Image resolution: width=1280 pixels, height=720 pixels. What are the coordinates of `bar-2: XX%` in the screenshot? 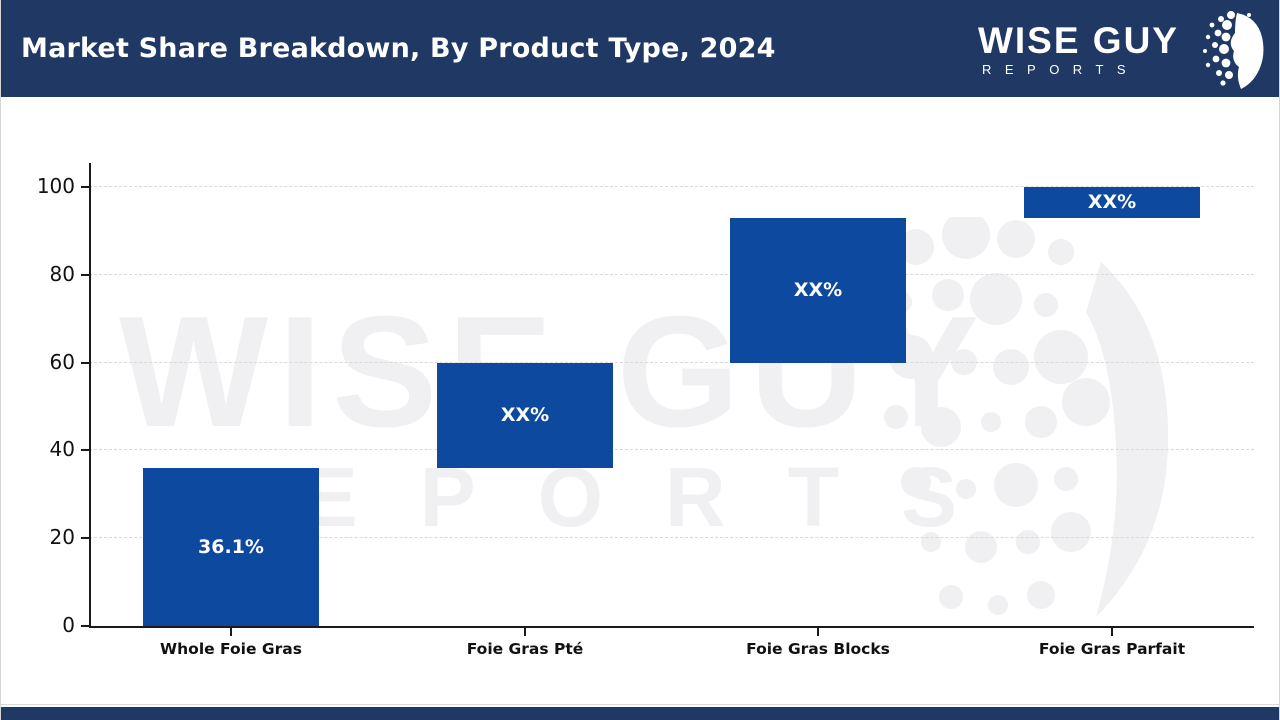 It's located at (525, 415).